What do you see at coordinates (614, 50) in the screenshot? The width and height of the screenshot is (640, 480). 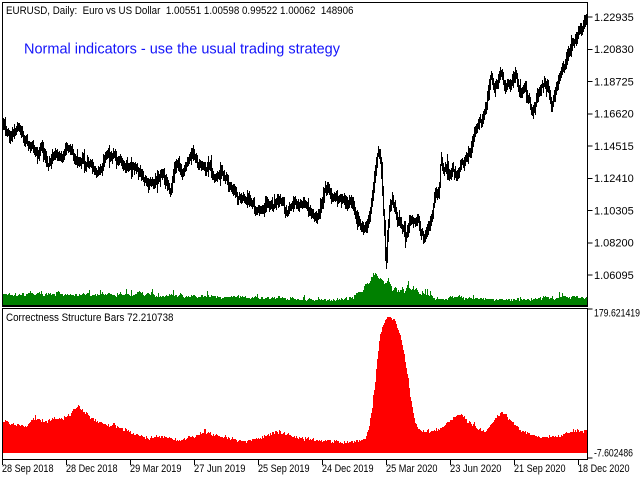 I see `svg-text: 1.20830` at bounding box center [614, 50].